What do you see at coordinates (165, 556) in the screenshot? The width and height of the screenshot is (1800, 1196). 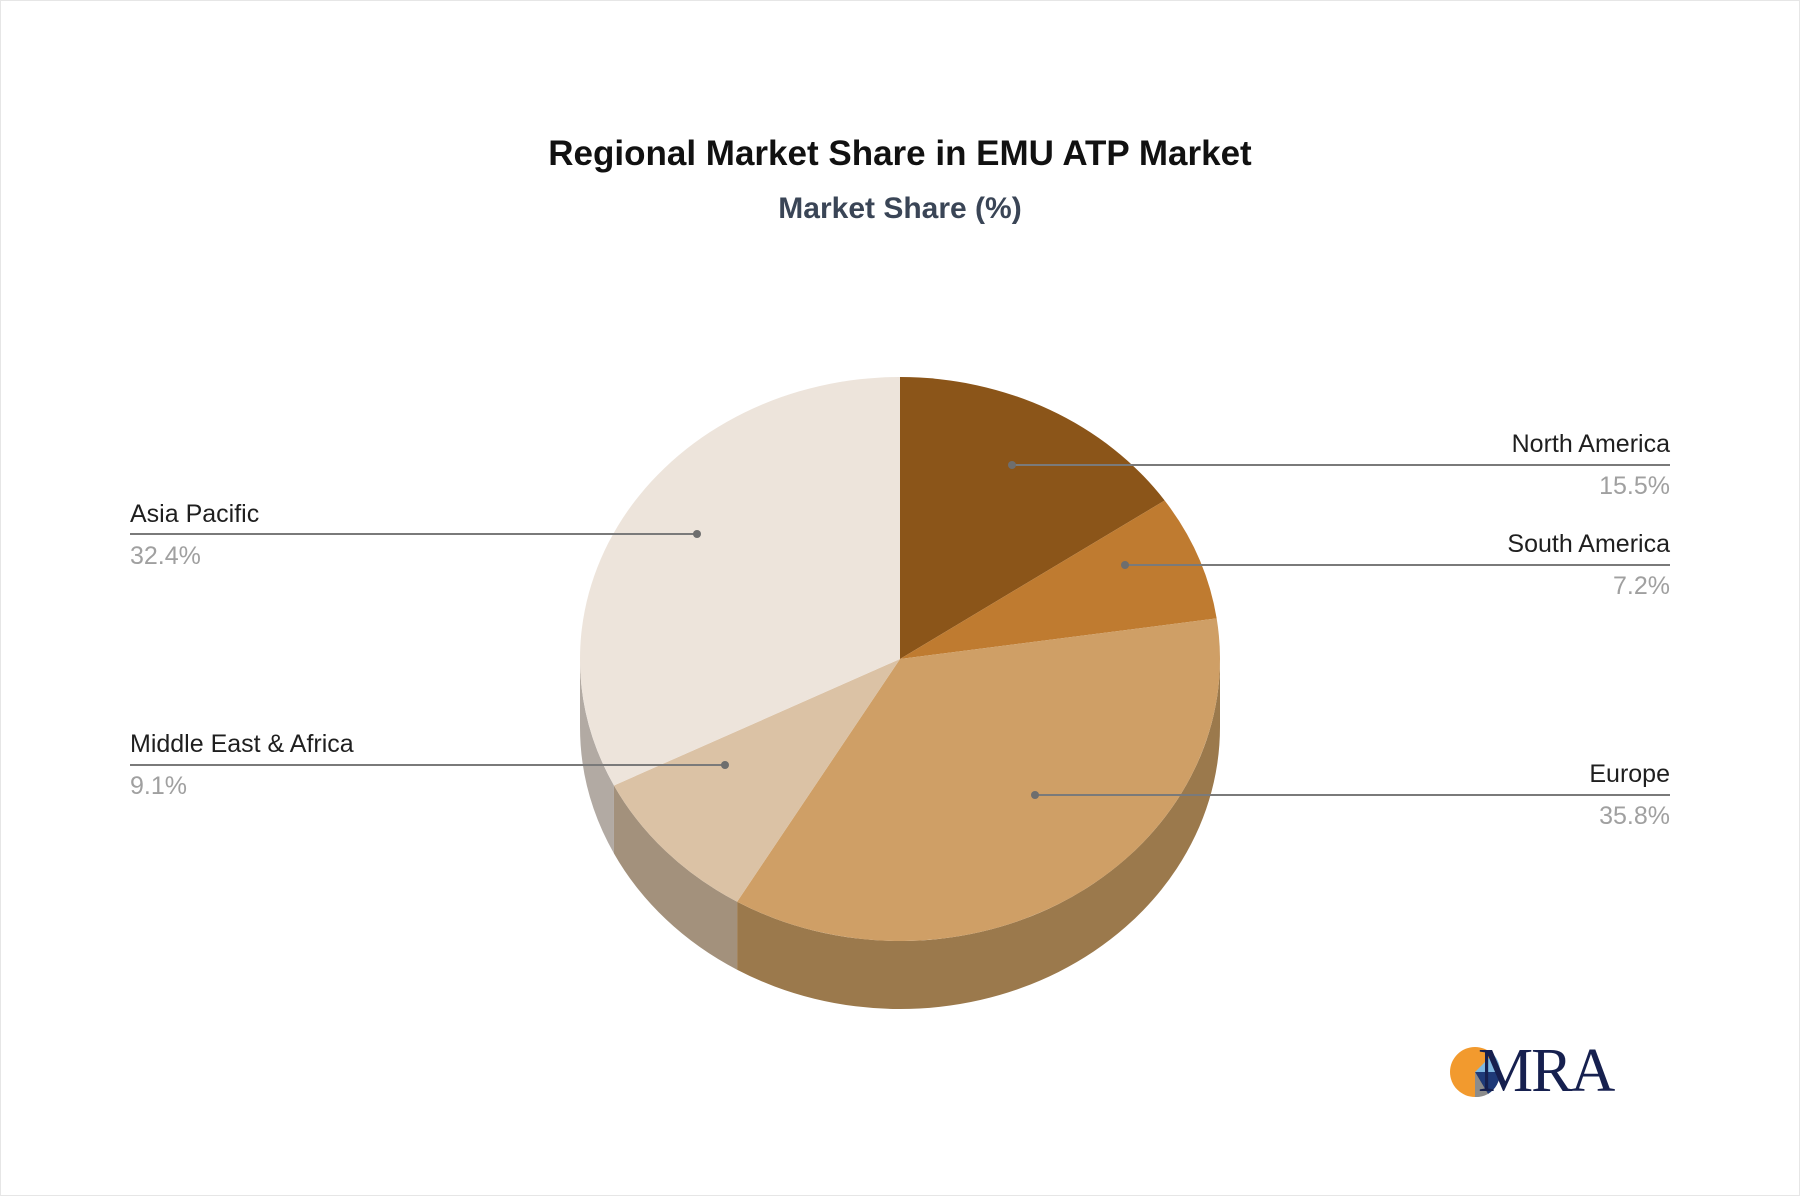 I see `value-asia-pacific: 32.4%` at bounding box center [165, 556].